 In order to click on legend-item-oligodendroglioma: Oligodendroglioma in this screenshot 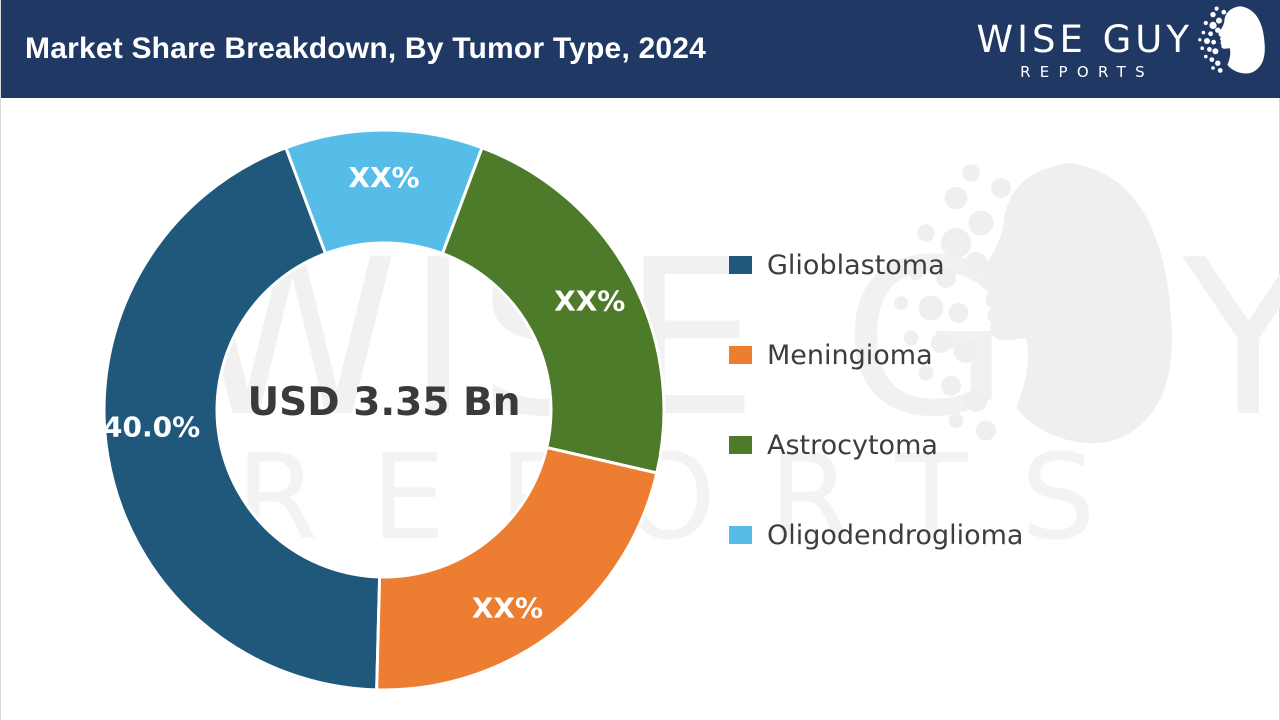, I will do `click(876, 535)`.